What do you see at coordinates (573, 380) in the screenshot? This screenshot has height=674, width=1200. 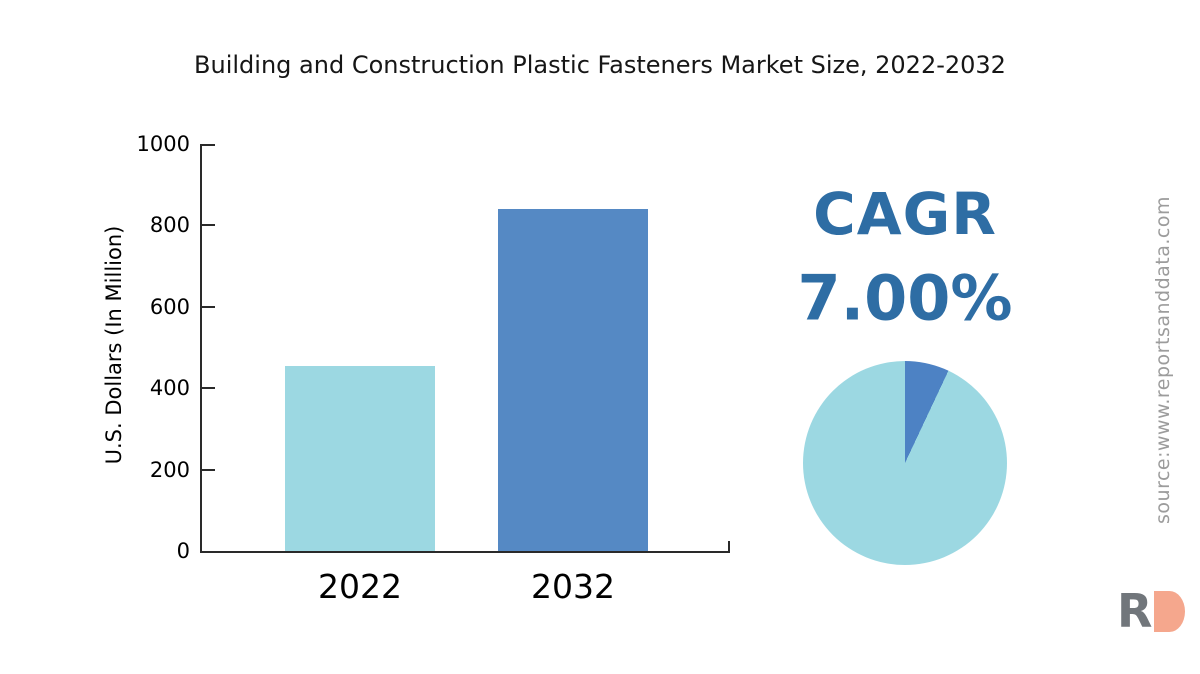 I see `bar-2032` at bounding box center [573, 380].